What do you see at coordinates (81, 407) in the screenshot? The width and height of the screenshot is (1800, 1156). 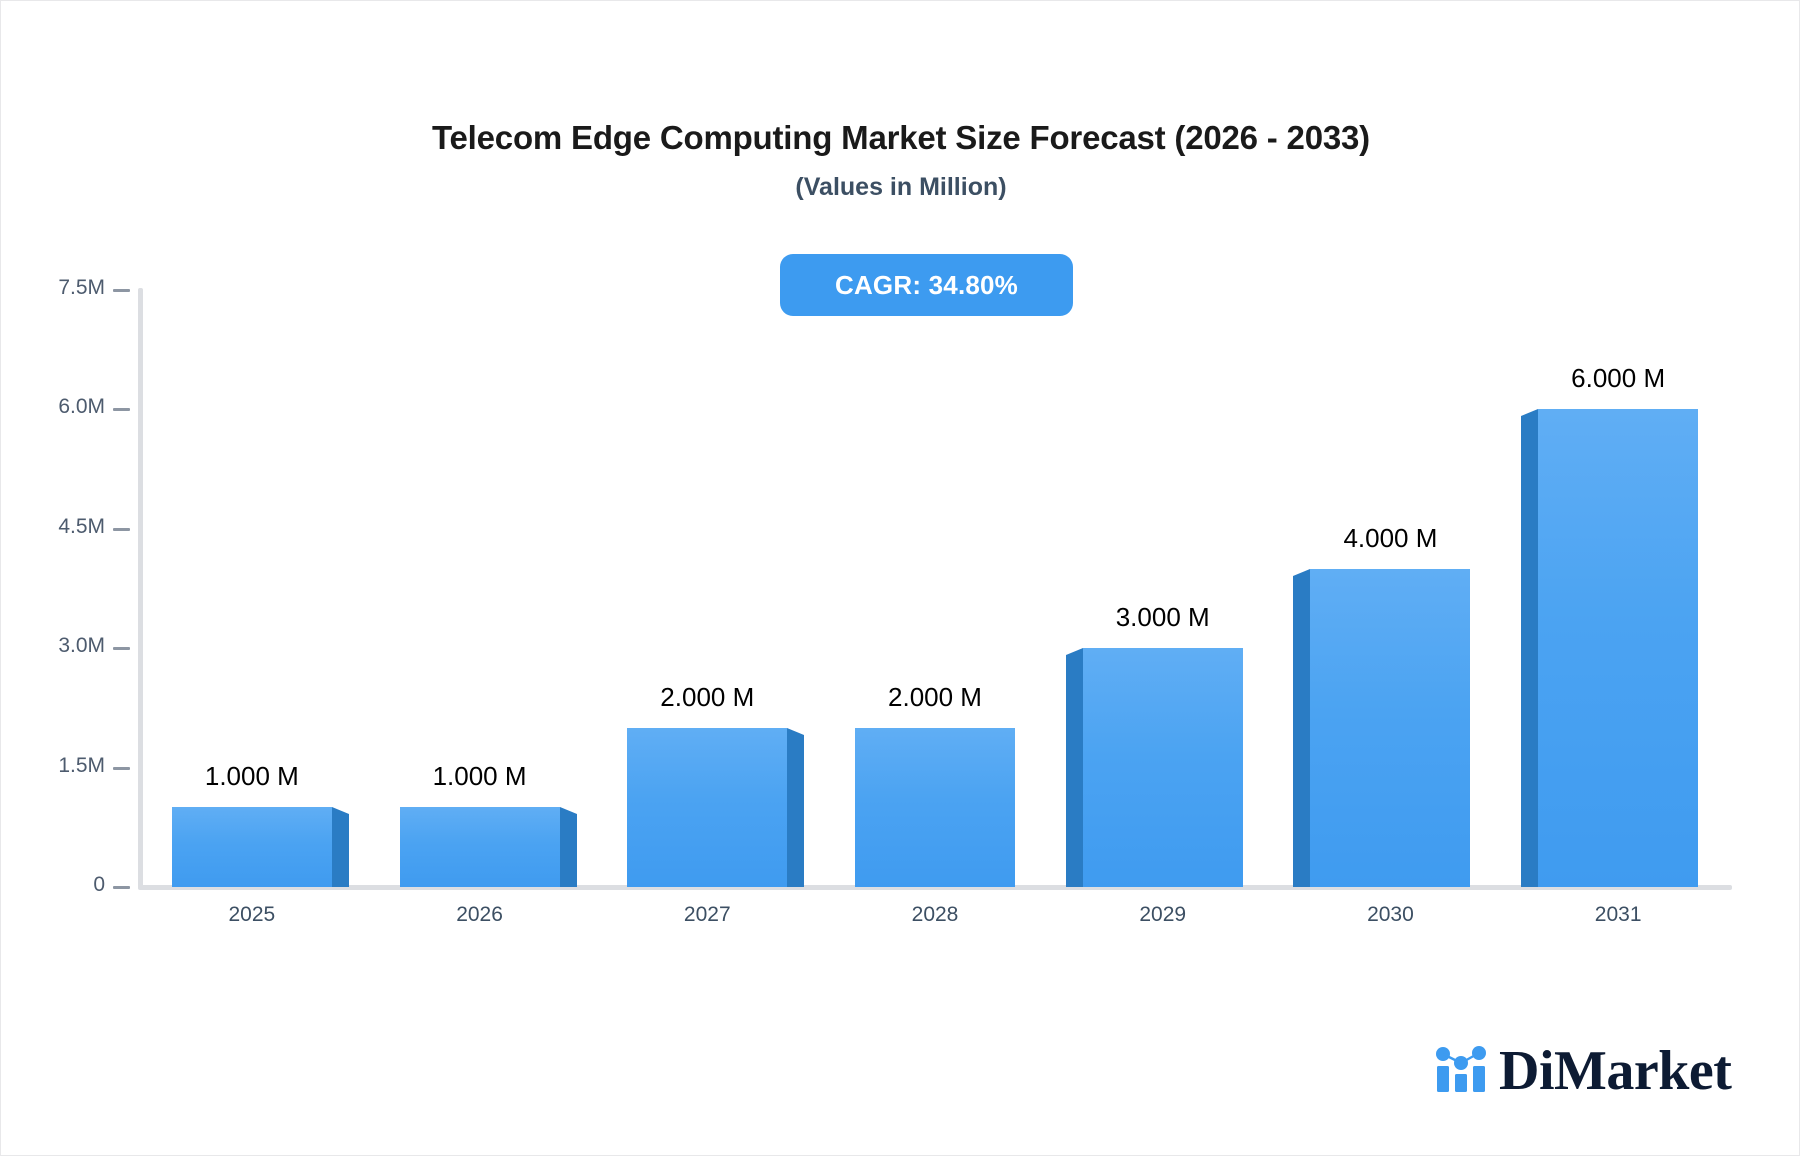 I see `y-axis-tick-label: 6.0M` at bounding box center [81, 407].